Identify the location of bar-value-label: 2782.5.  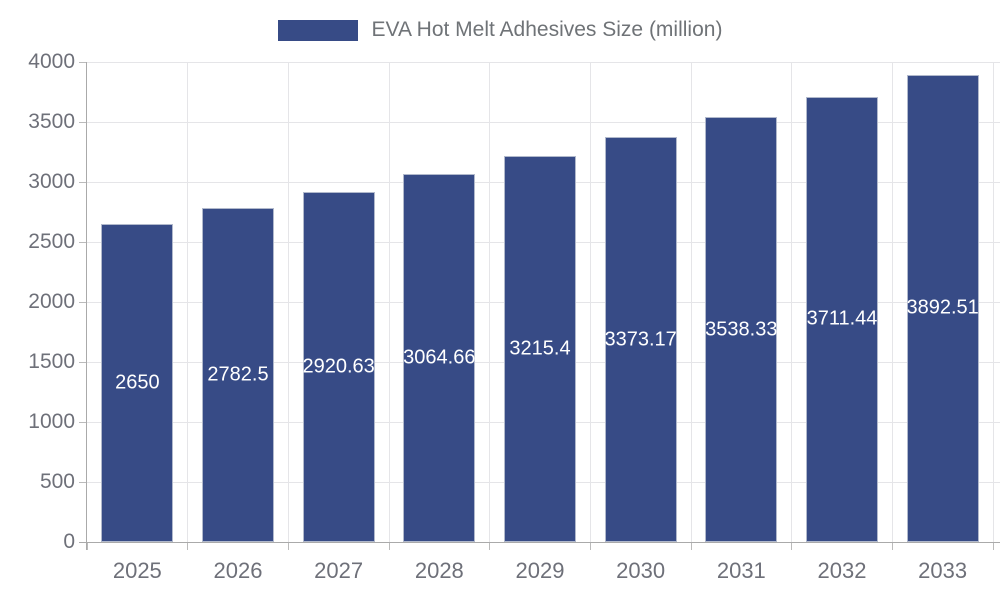
(238, 374).